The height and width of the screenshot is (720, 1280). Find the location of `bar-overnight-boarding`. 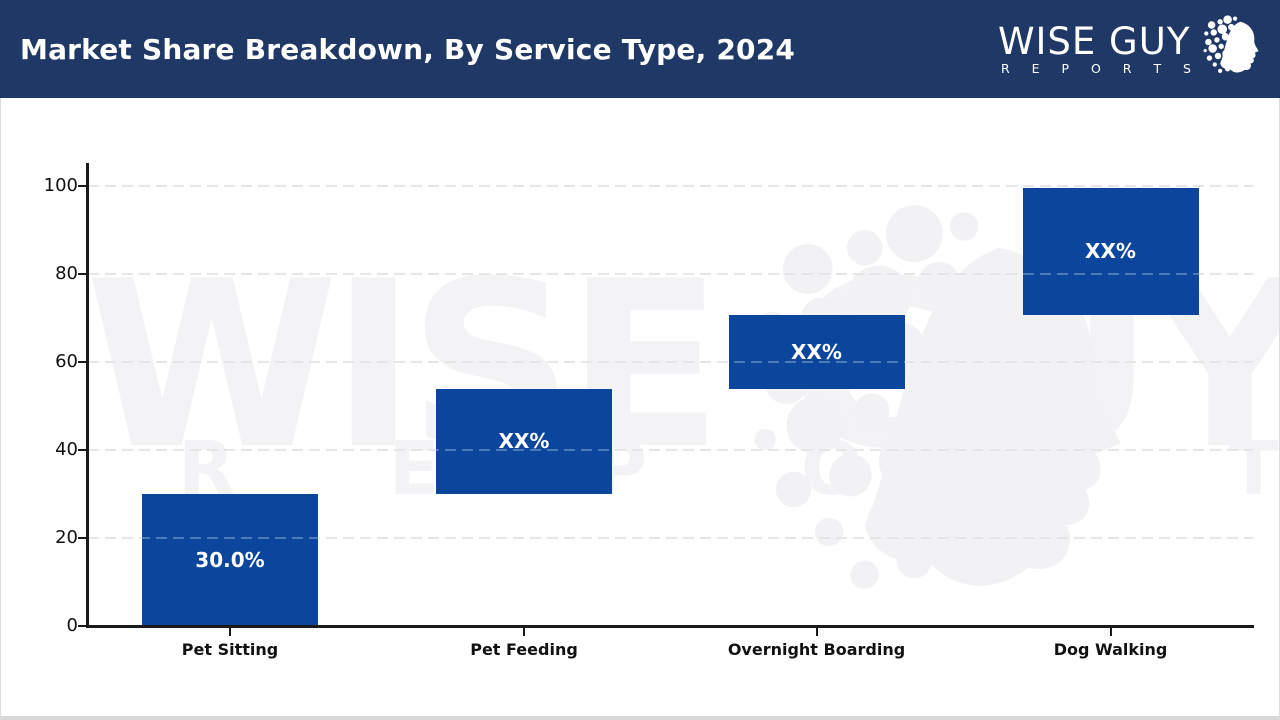

bar-overnight-boarding is located at coordinates (816, 351).